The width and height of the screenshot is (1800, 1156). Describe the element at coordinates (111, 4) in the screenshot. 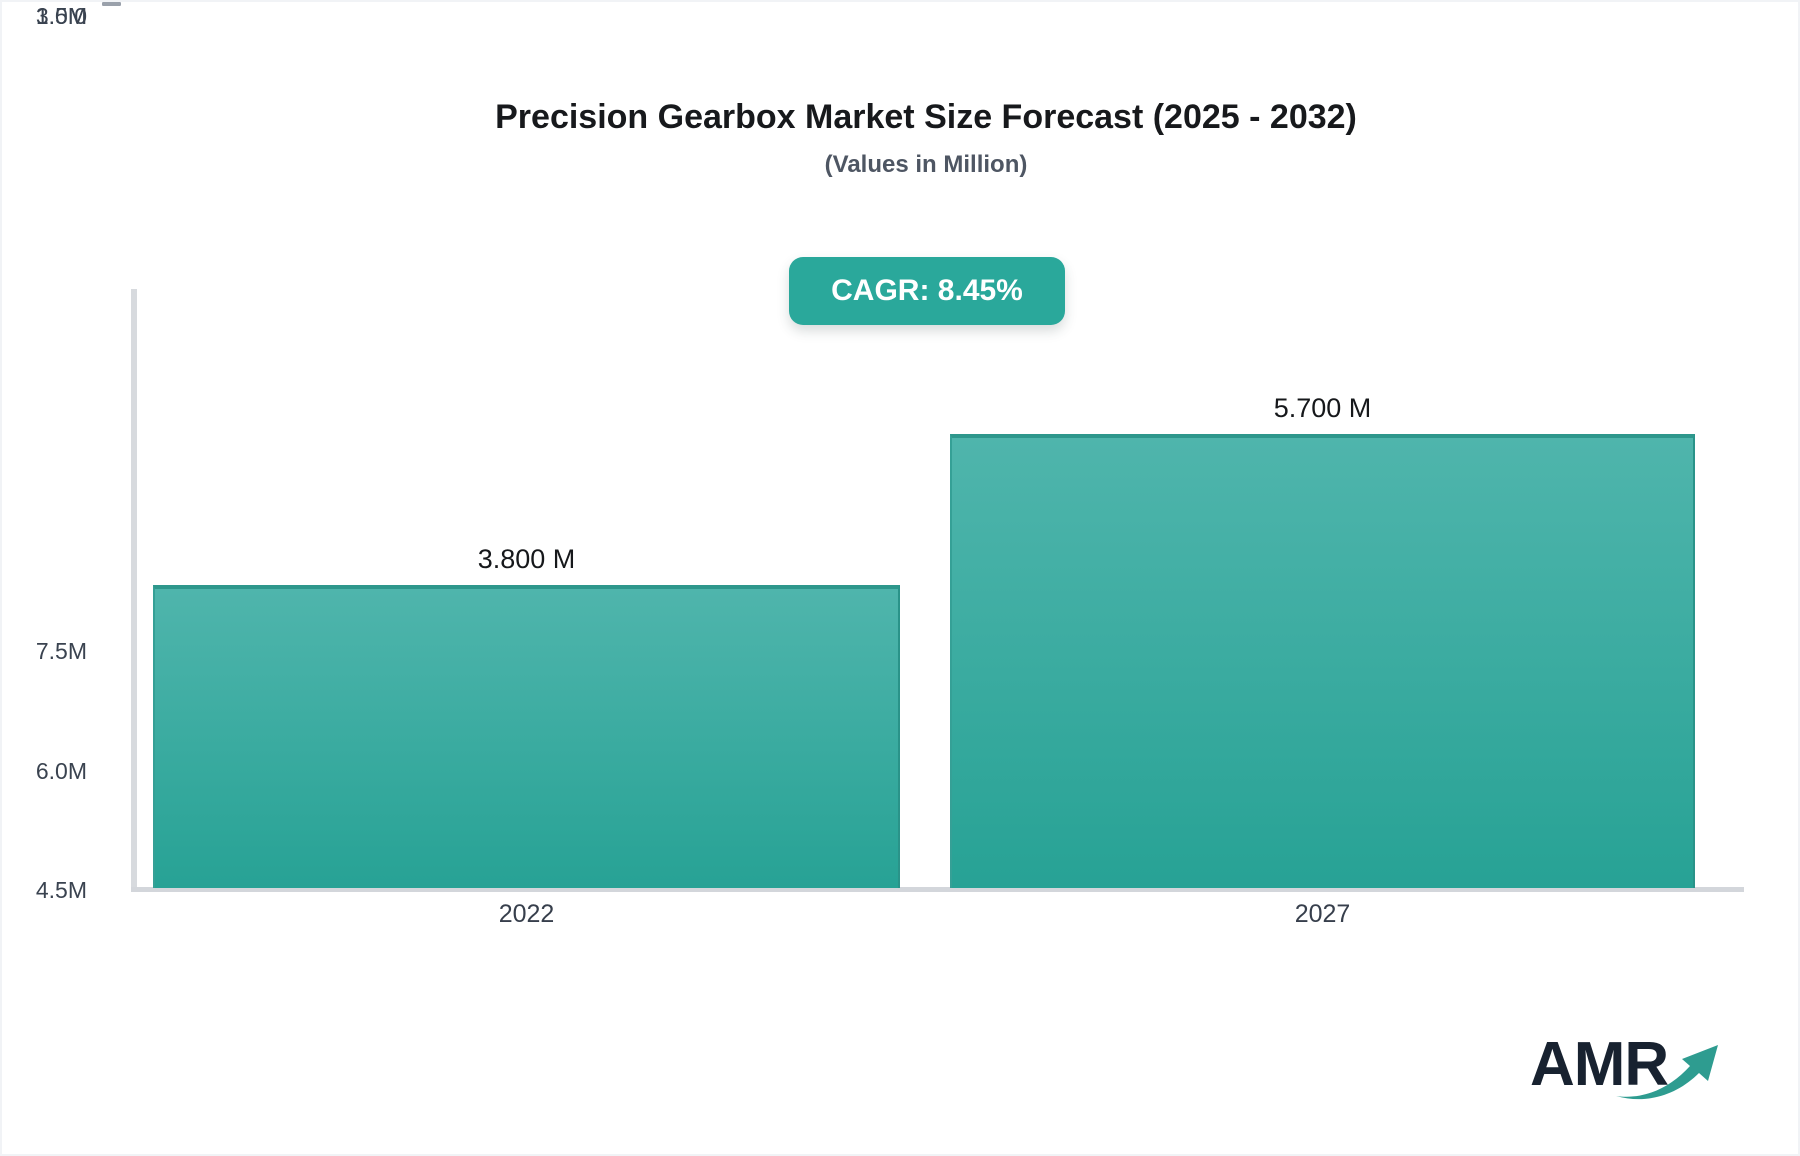

I see `y-tick-mark` at that location.